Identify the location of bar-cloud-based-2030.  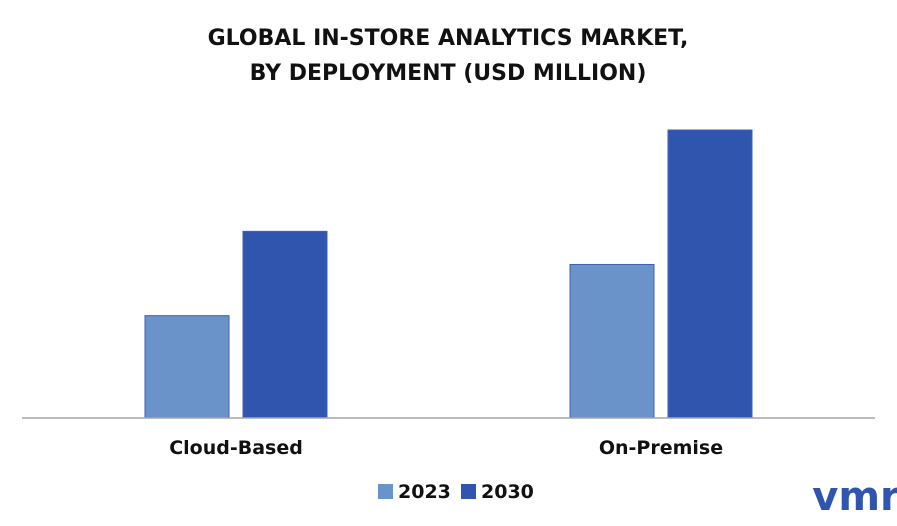
(285, 324).